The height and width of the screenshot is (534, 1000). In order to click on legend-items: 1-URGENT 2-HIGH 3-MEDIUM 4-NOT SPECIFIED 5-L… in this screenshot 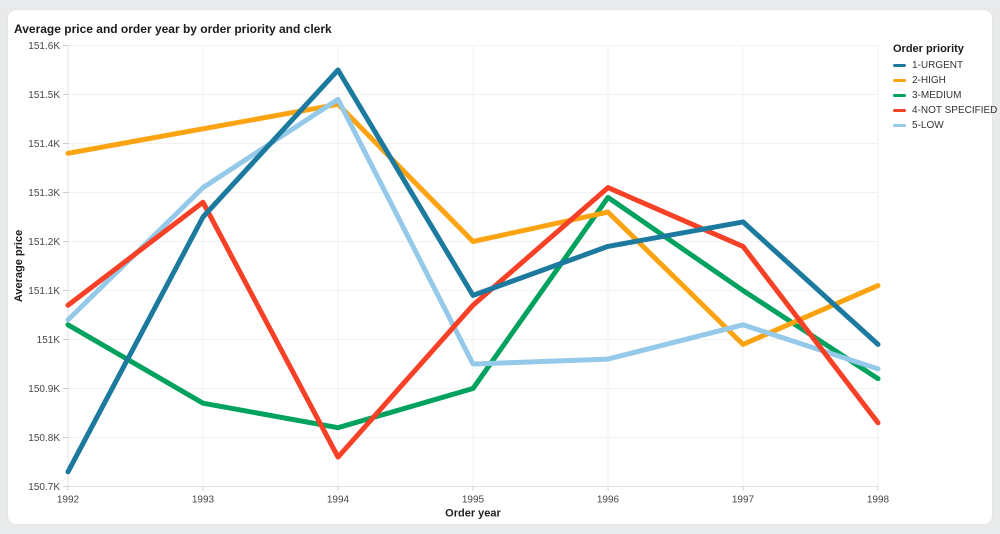, I will do `click(945, 95)`.